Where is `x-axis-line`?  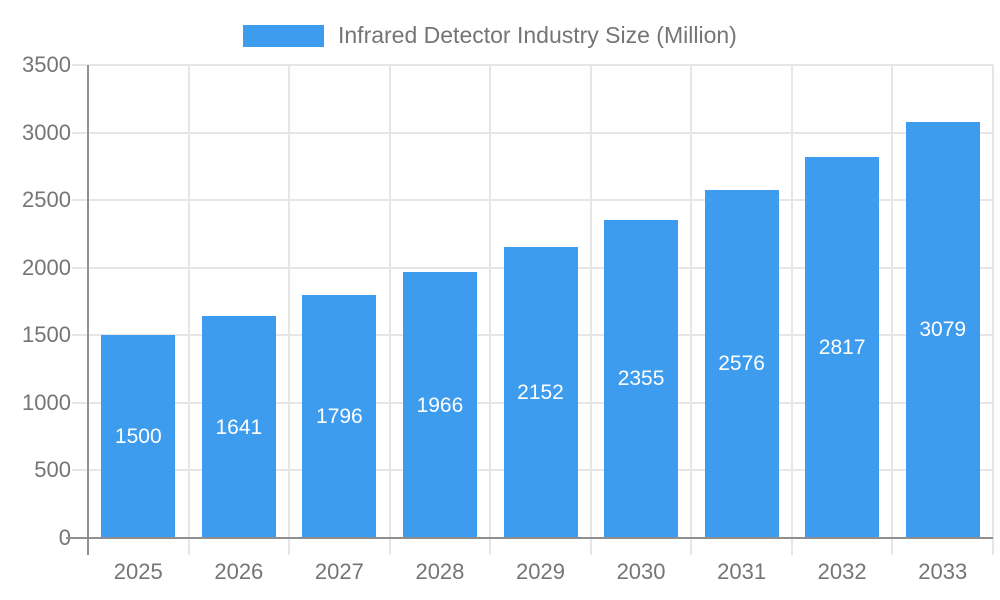 x-axis-line is located at coordinates (529, 538).